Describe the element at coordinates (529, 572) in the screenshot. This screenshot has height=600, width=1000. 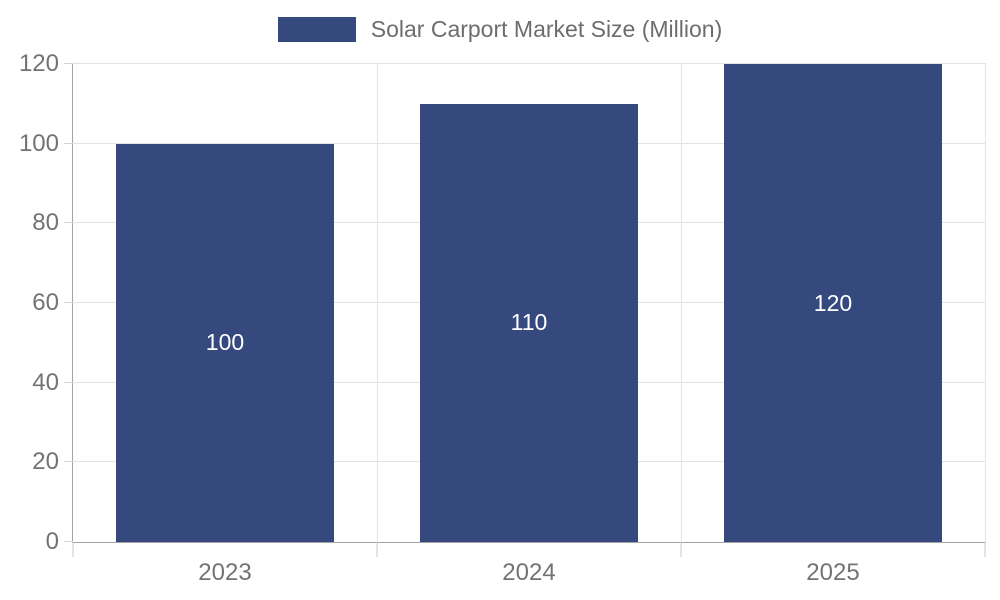
I see `x-axis-tick-label: 2024` at that location.